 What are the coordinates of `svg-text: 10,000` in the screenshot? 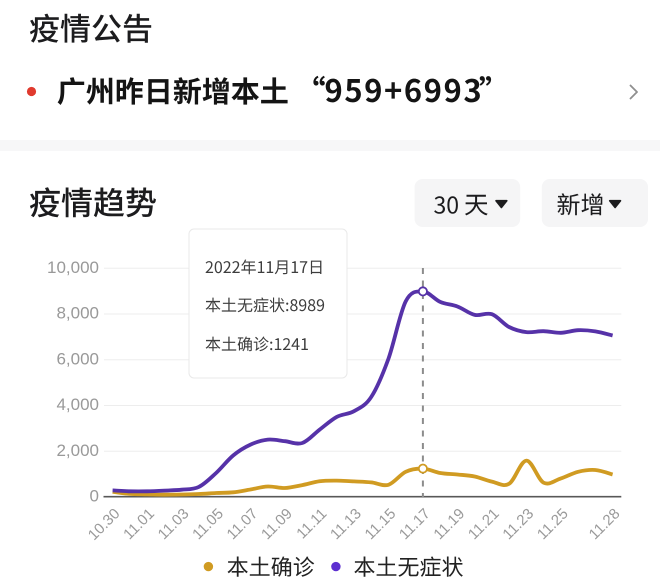 It's located at (73, 267).